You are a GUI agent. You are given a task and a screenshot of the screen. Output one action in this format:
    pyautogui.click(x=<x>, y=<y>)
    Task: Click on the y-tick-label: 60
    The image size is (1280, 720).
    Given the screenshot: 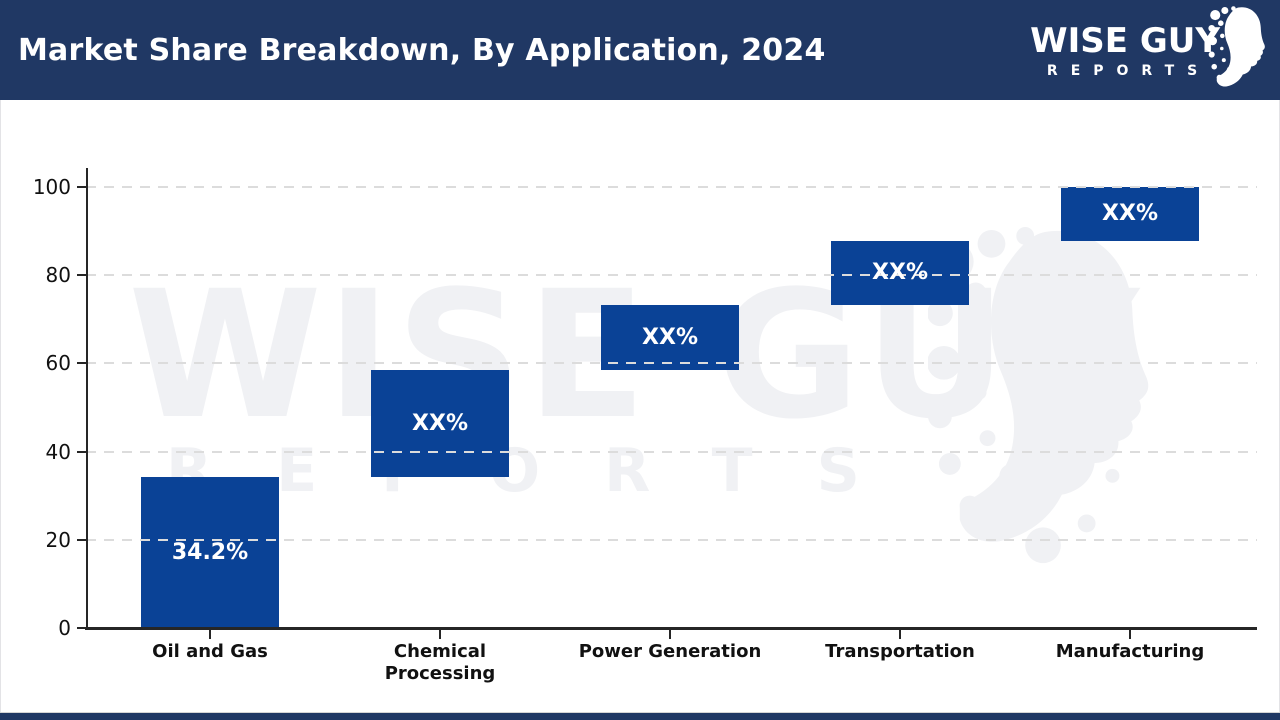 What is the action you would take?
    pyautogui.click(x=58, y=363)
    